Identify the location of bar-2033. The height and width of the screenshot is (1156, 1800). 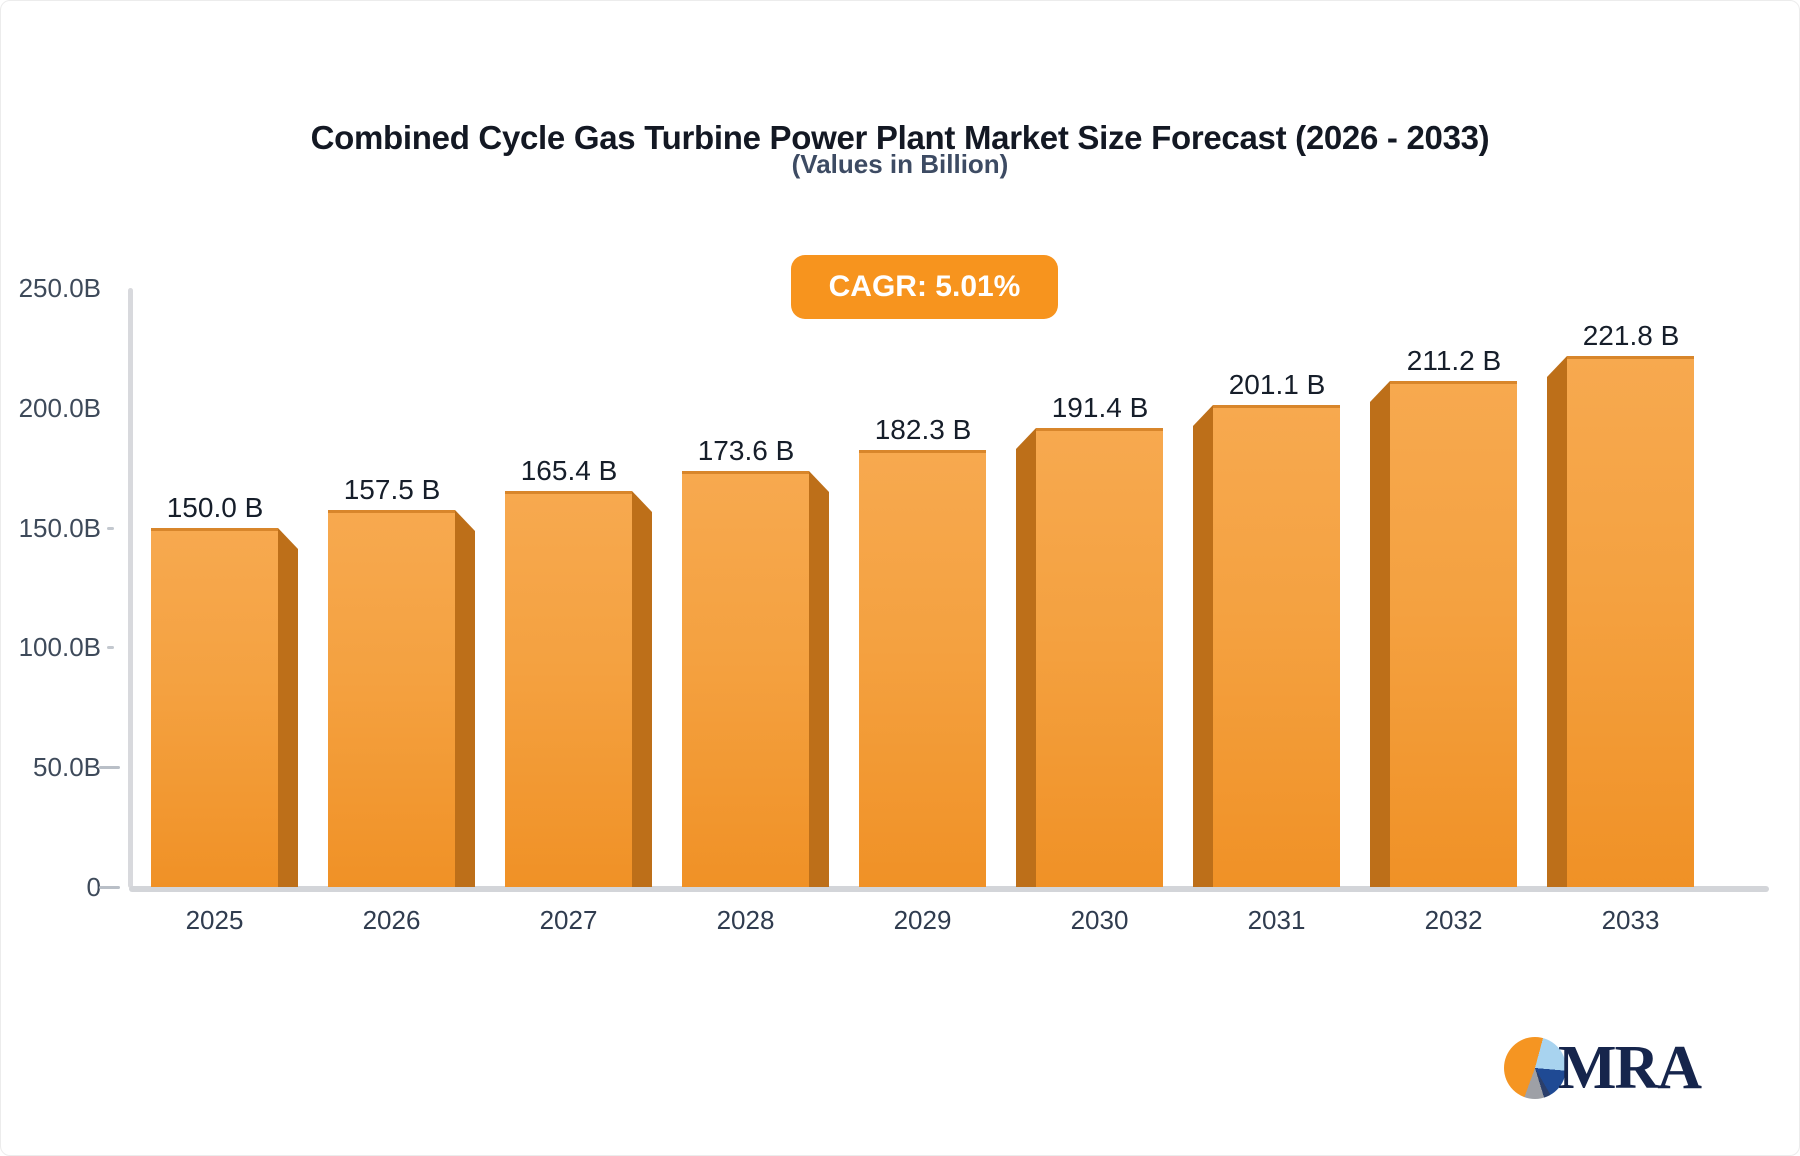
(1630, 621).